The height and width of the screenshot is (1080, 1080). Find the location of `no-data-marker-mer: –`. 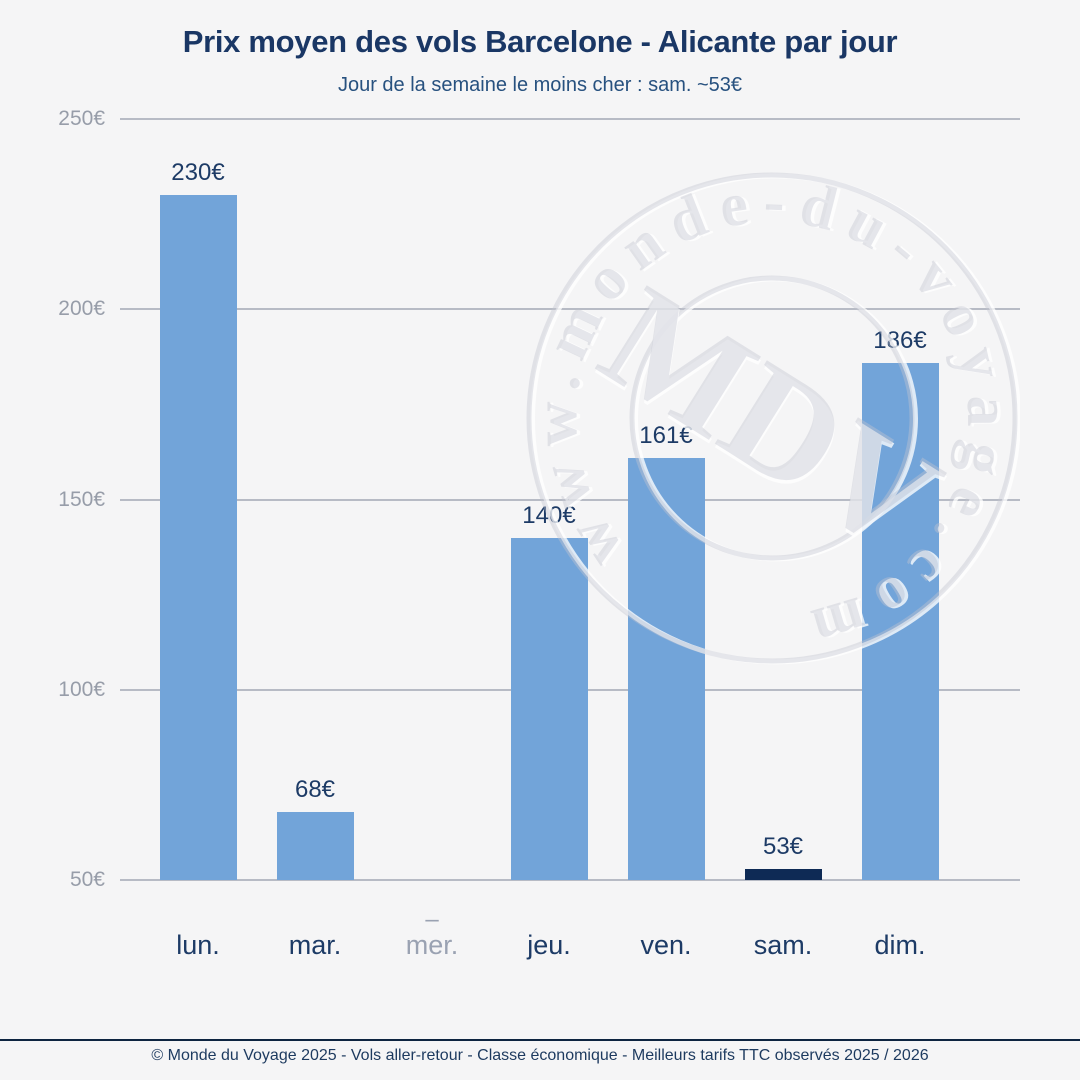

no-data-marker-mer: – is located at coordinates (432, 919).